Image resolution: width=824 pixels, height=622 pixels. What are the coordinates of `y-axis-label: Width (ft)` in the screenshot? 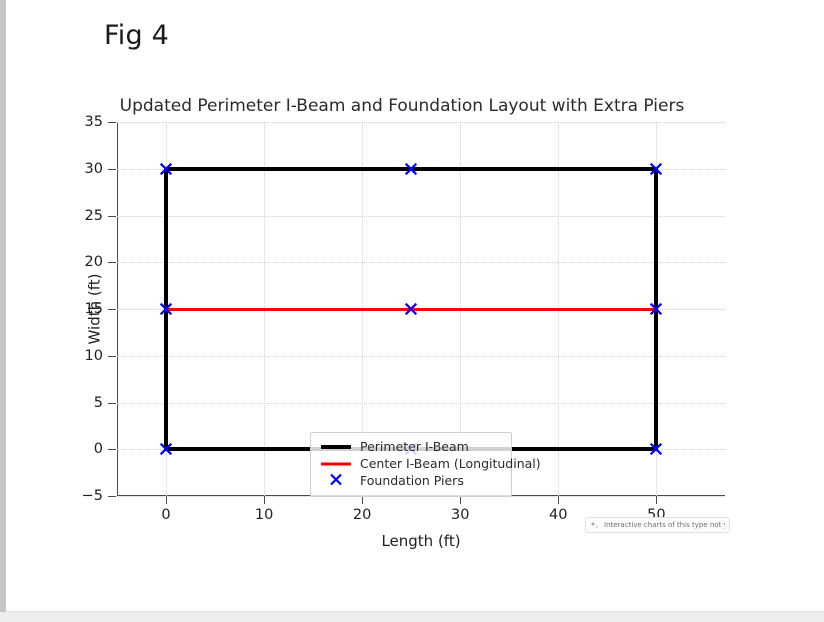 It's located at (94, 309).